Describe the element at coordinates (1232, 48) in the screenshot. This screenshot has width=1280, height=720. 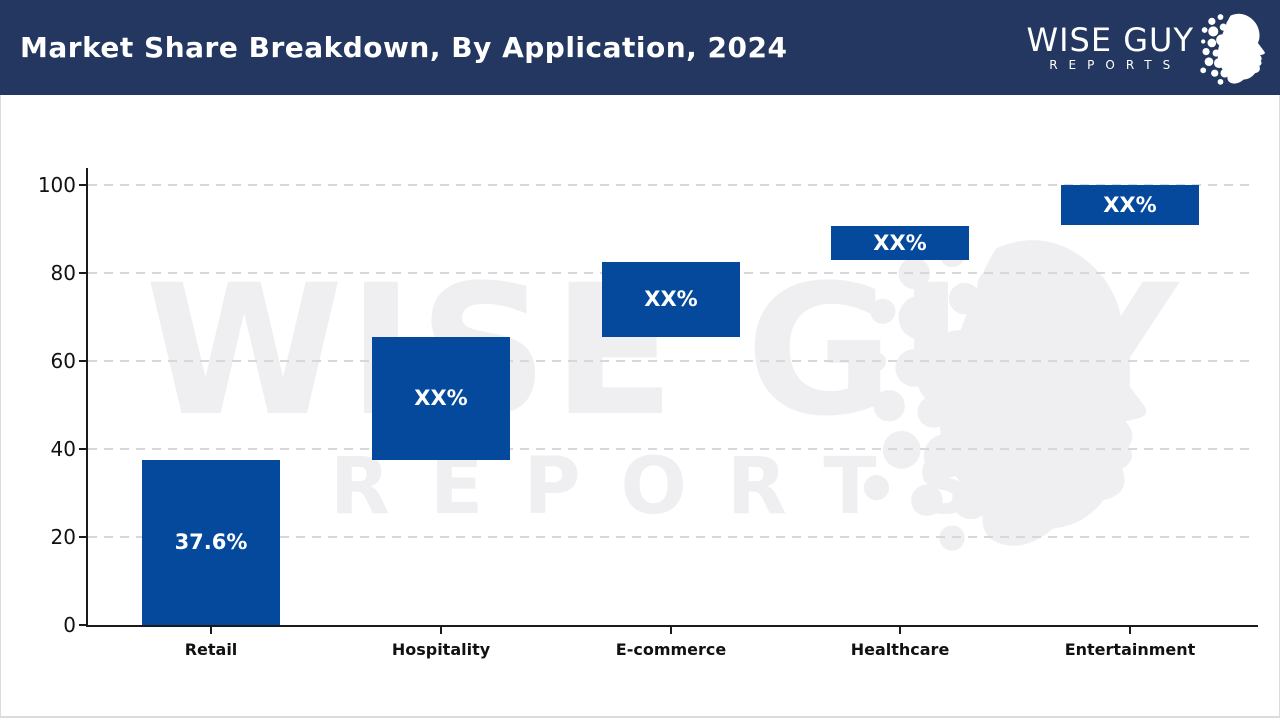
I see `brand-head-icon` at that location.